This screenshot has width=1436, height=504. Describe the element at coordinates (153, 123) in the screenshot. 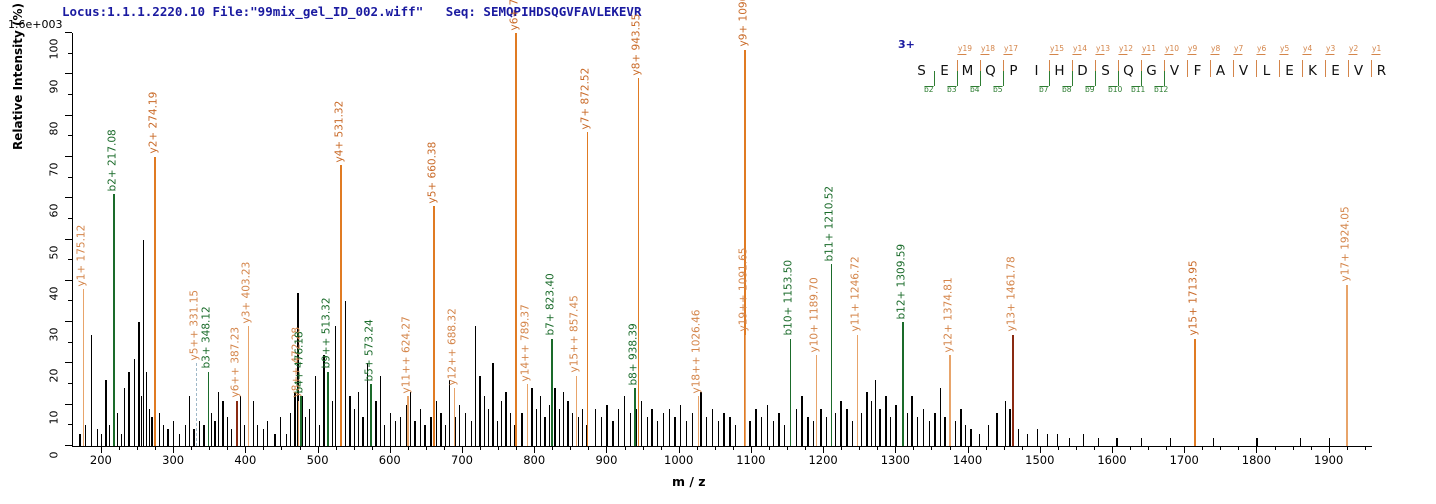

I see `fragment-ion-label: y2+ 274.19` at that location.